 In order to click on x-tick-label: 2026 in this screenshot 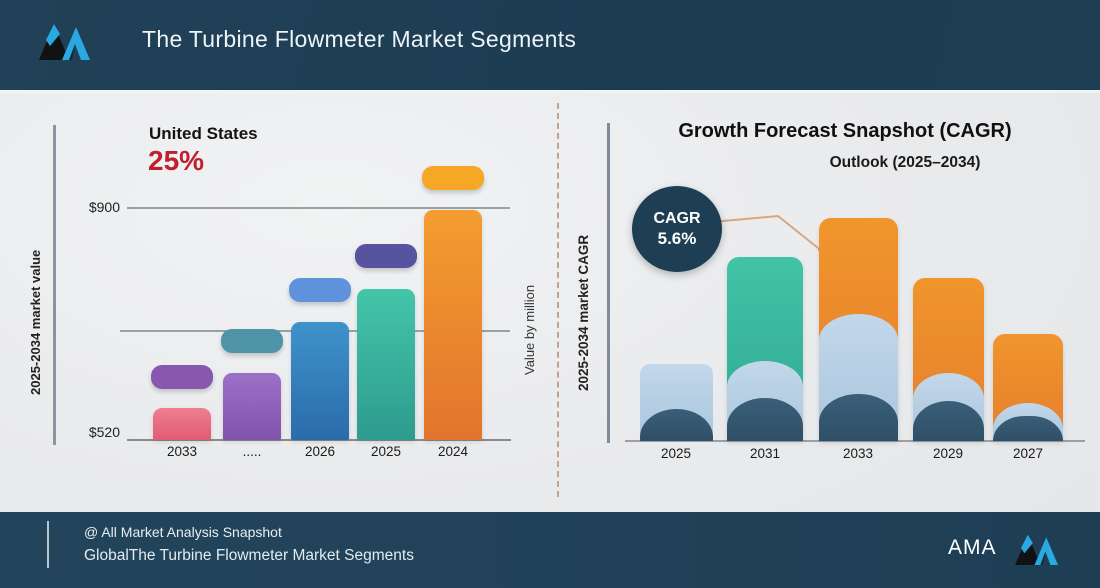, I will do `click(320, 451)`.